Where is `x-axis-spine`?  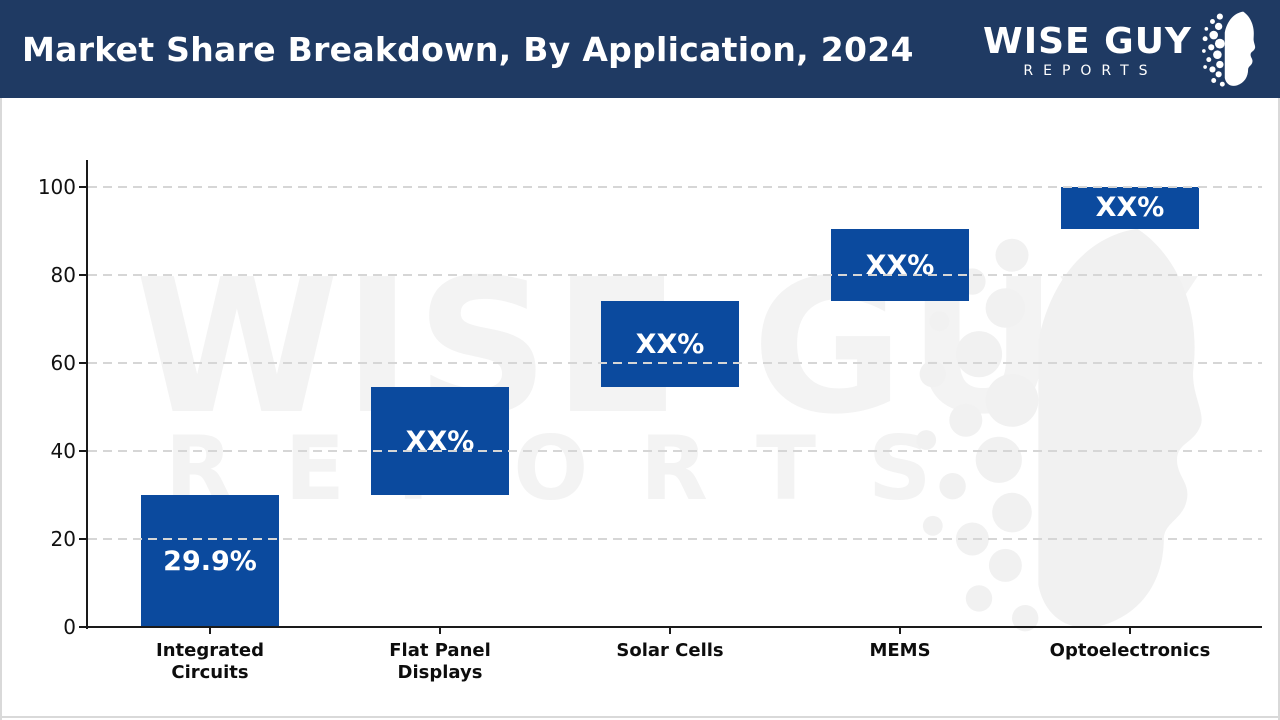
x-axis-spine is located at coordinates (674, 627).